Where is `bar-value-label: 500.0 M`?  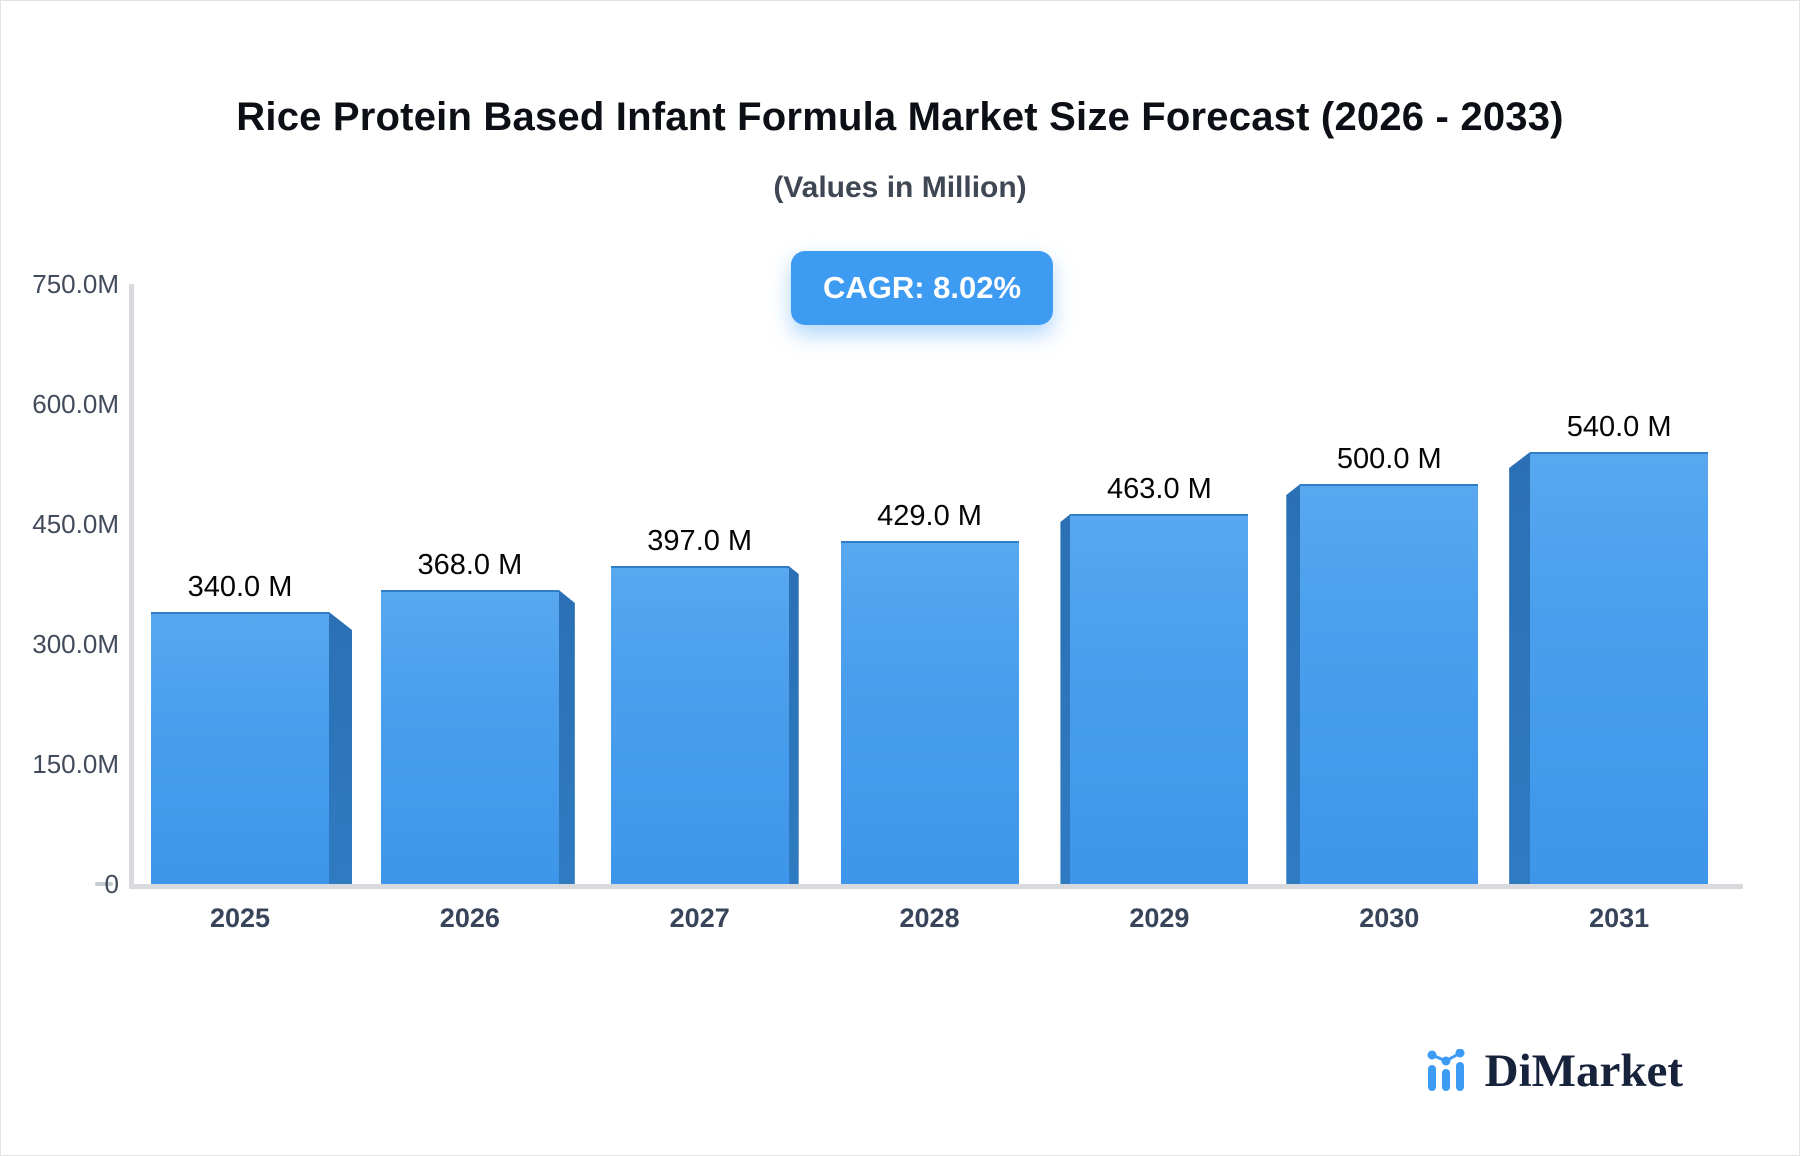
bar-value-label: 500.0 M is located at coordinates (1389, 459).